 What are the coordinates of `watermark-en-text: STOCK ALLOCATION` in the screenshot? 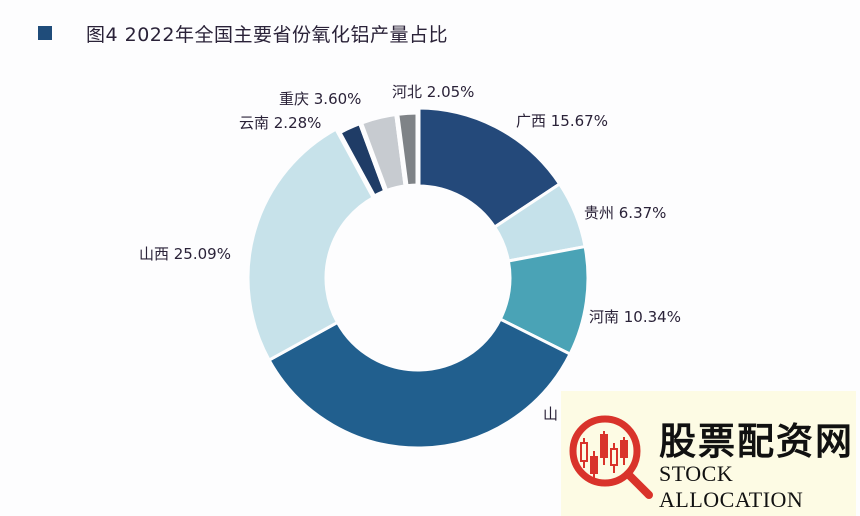 It's located at (731, 486).